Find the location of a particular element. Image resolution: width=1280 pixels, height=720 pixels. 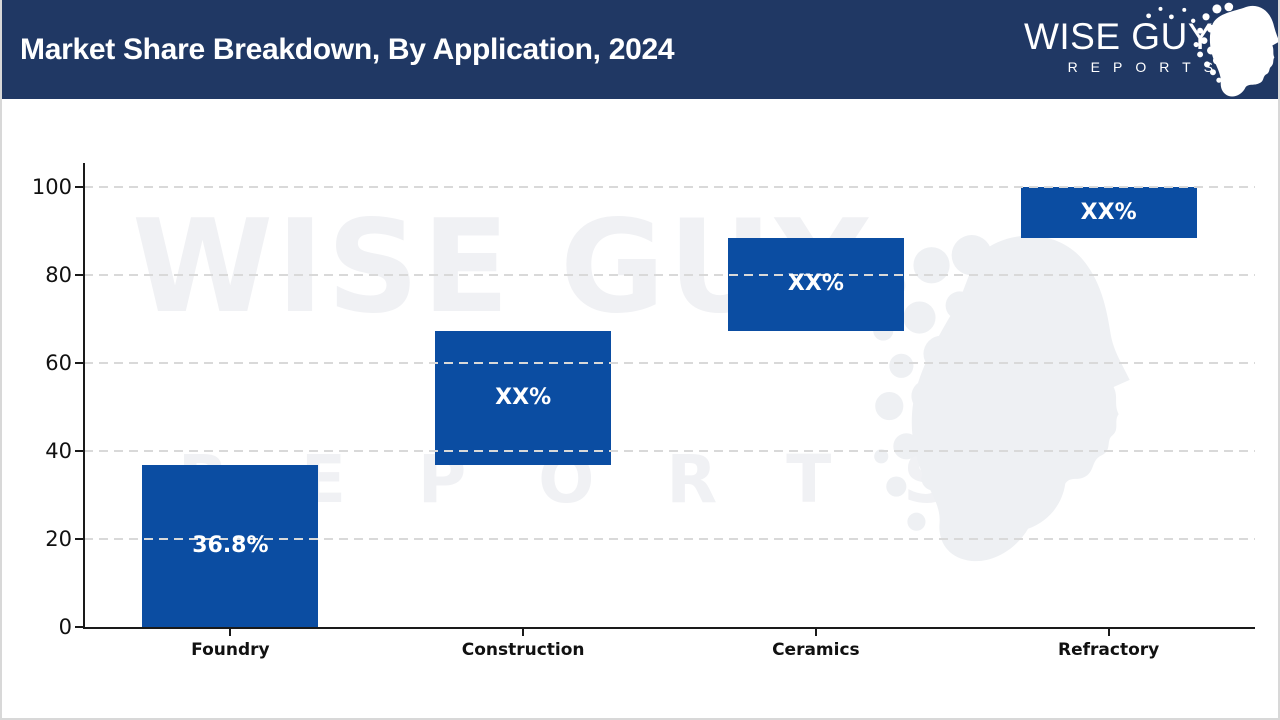

wise-guy-face-icon is located at coordinates (1213, 49).